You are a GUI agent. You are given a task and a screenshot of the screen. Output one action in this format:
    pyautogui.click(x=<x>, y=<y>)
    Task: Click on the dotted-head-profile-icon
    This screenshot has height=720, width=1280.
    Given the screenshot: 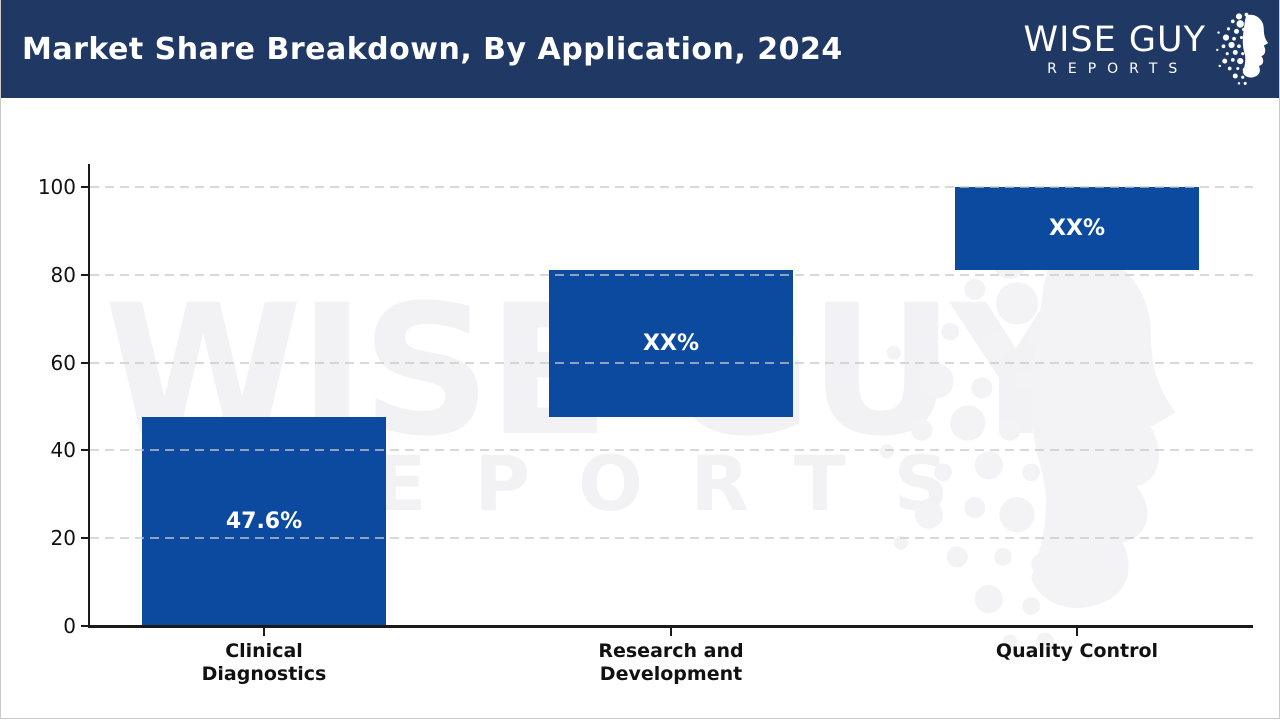 What is the action you would take?
    pyautogui.click(x=1242, y=48)
    